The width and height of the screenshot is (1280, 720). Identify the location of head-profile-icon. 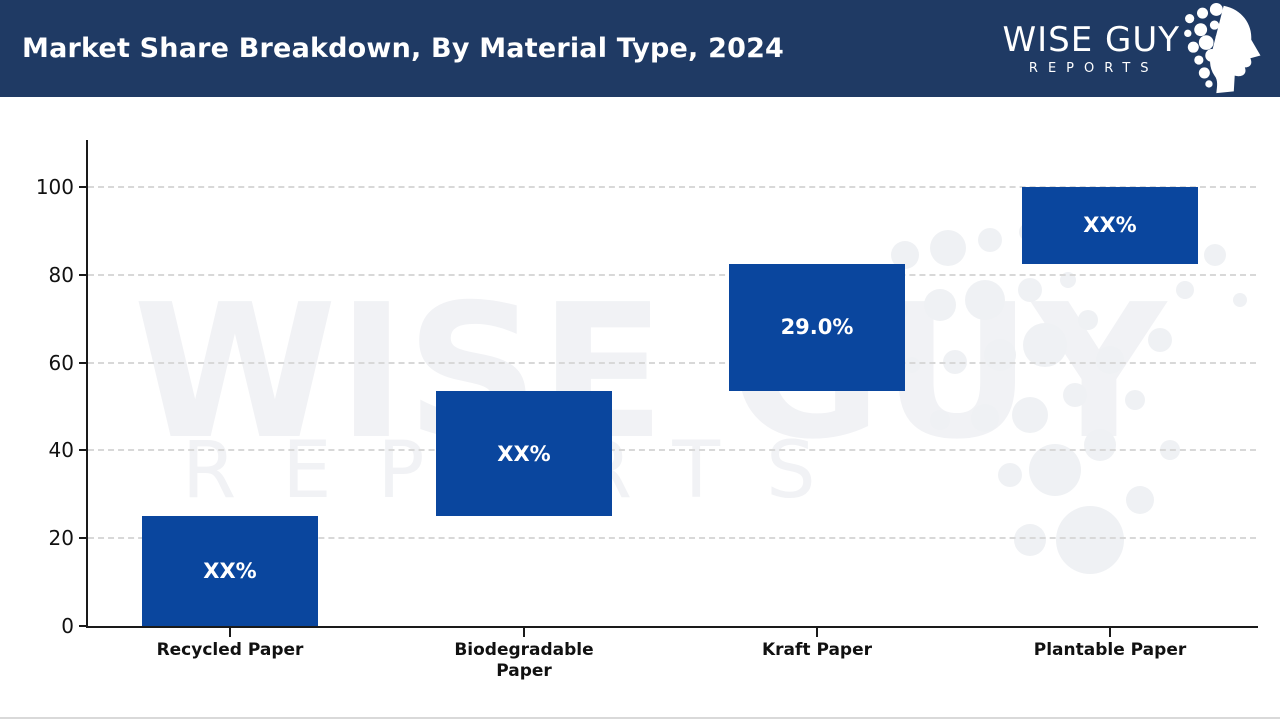
(1222, 47).